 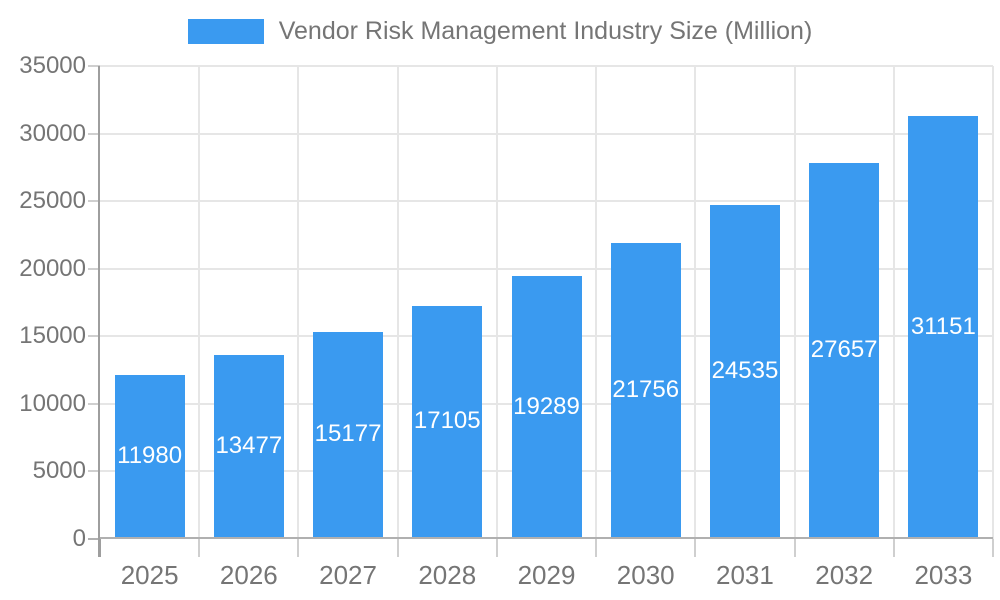 What do you see at coordinates (546, 575) in the screenshot?
I see `x-tick-label: 2029` at bounding box center [546, 575].